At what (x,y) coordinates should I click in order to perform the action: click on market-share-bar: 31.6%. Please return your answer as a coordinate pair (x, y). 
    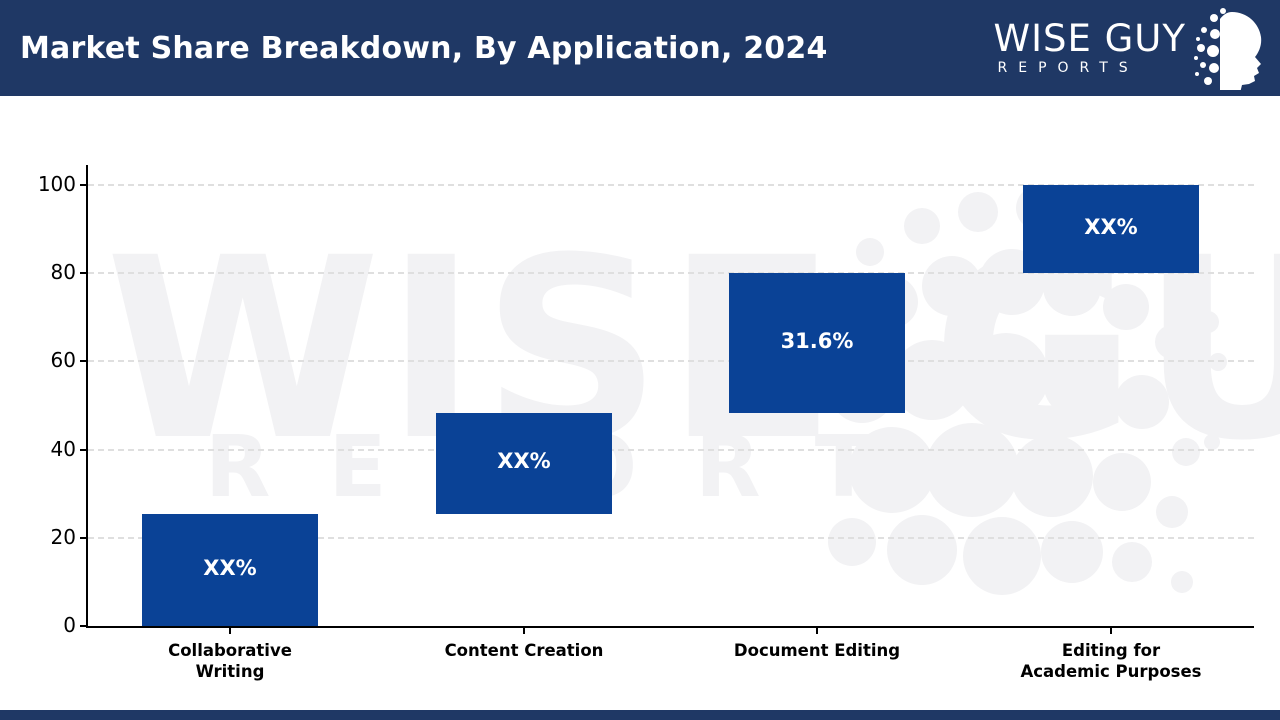
    Looking at the image, I should click on (817, 343).